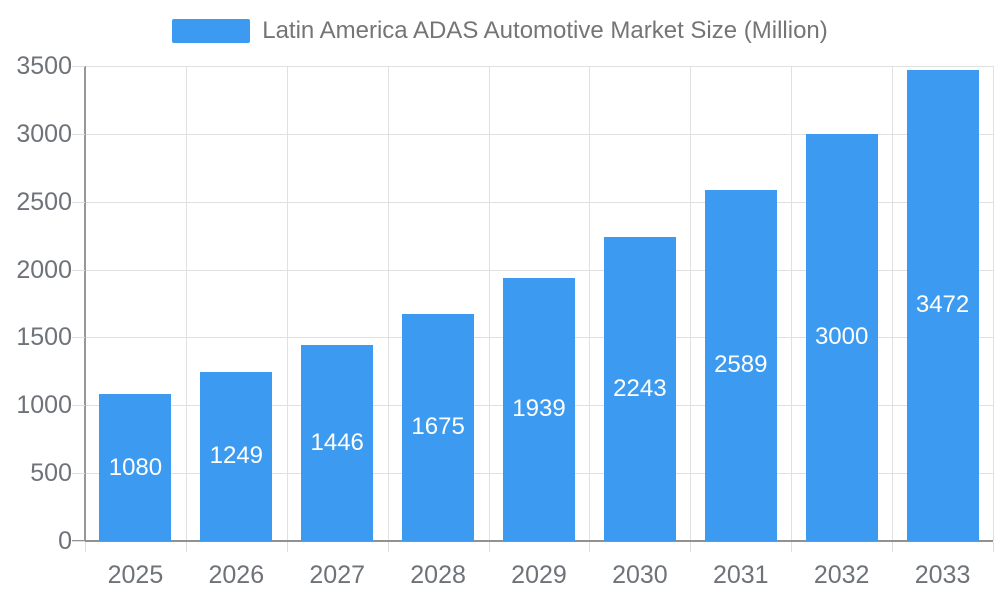 Image resolution: width=1000 pixels, height=600 pixels. What do you see at coordinates (211, 31) in the screenshot?
I see `legend-swatch` at bounding box center [211, 31].